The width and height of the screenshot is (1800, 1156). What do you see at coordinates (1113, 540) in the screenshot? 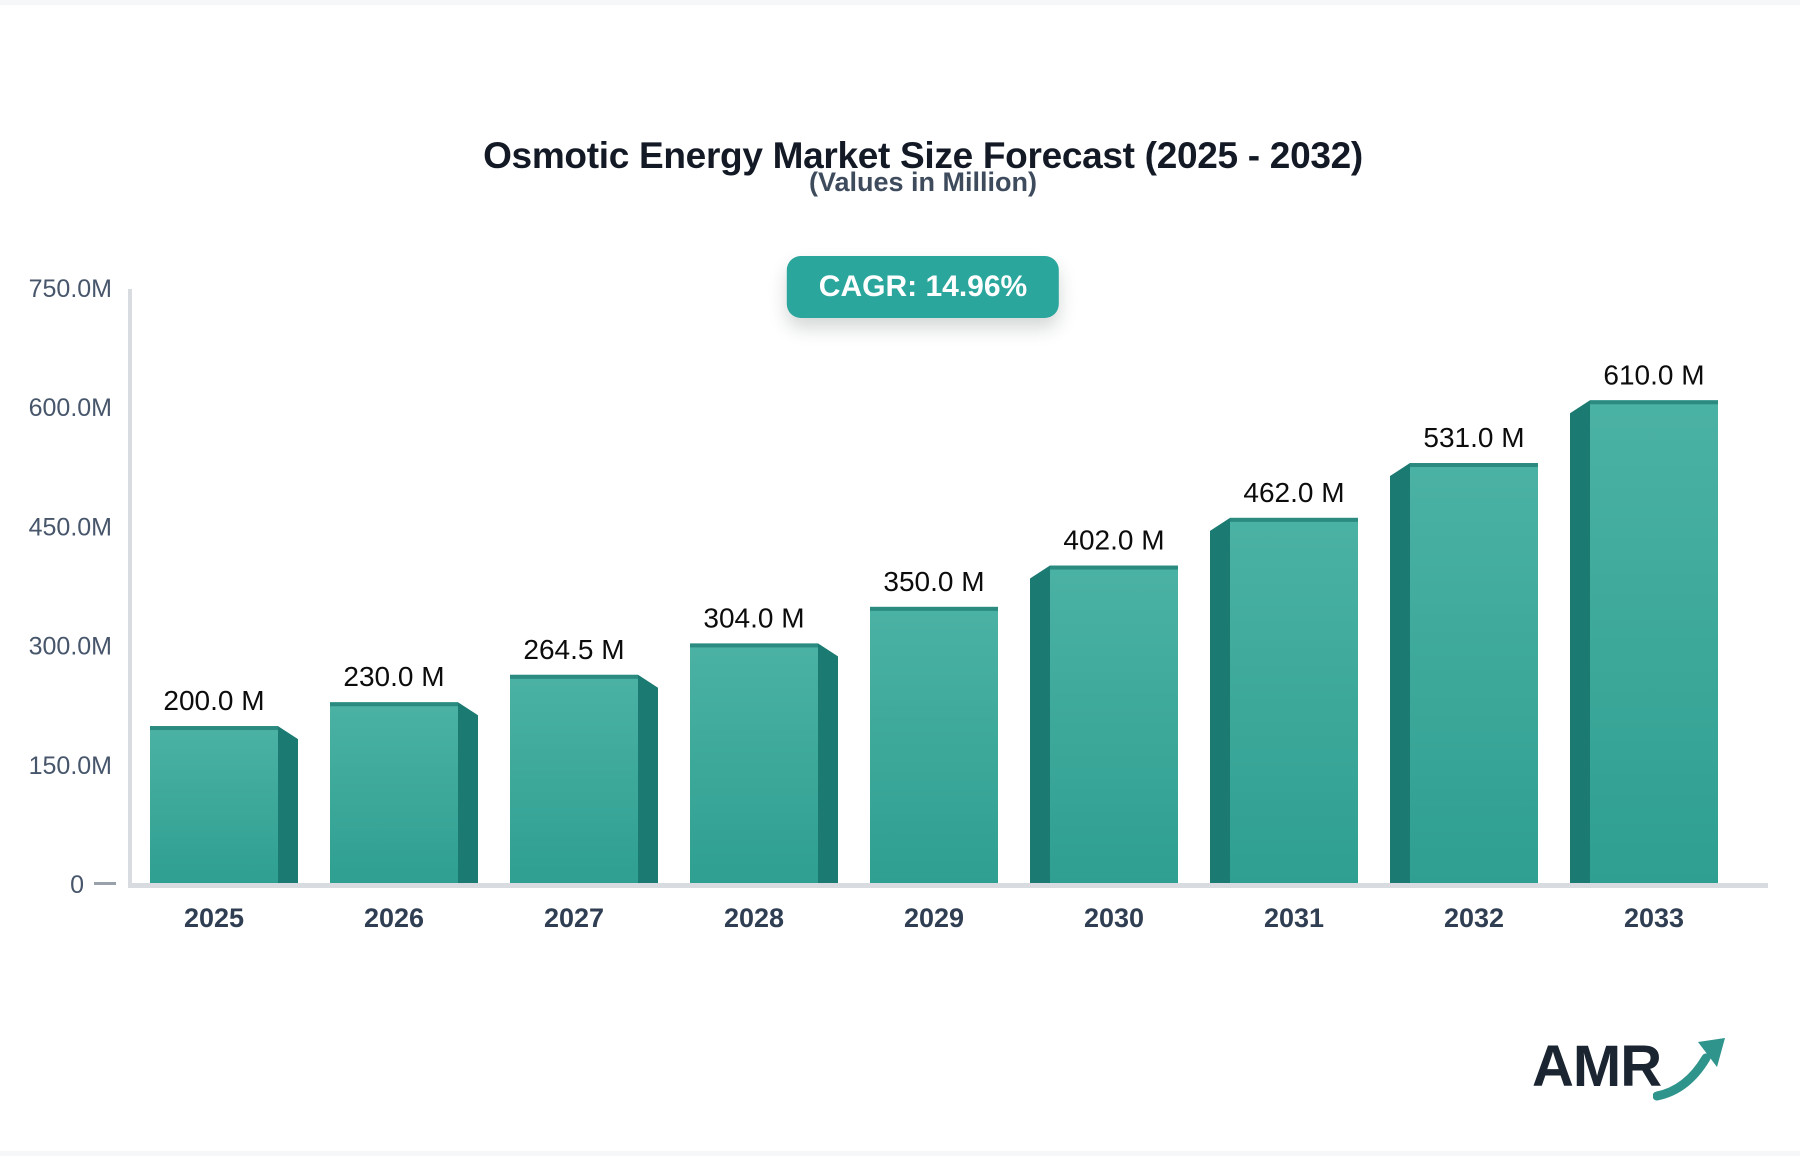
I see `bar-value-label: 402.0 M` at bounding box center [1113, 540].